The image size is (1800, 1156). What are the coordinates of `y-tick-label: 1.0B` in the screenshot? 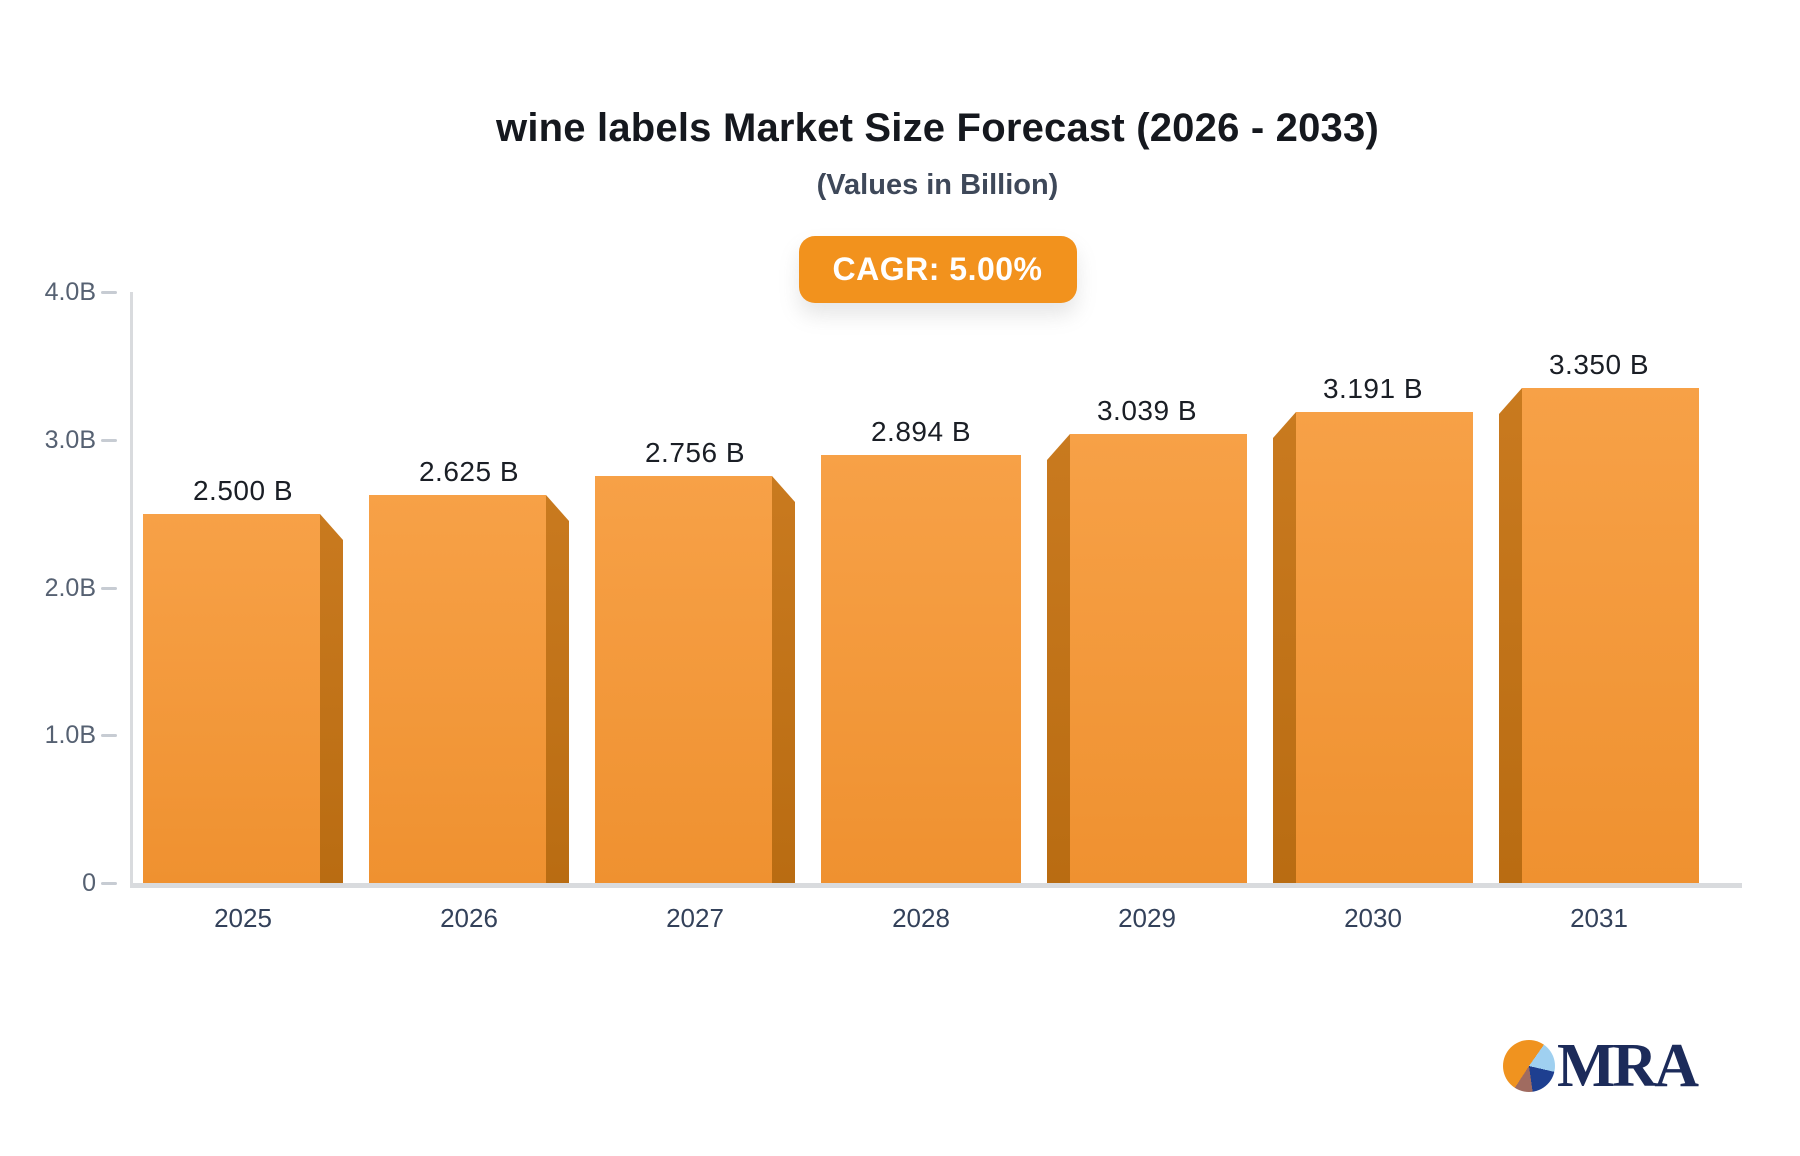 It's located at (70, 735).